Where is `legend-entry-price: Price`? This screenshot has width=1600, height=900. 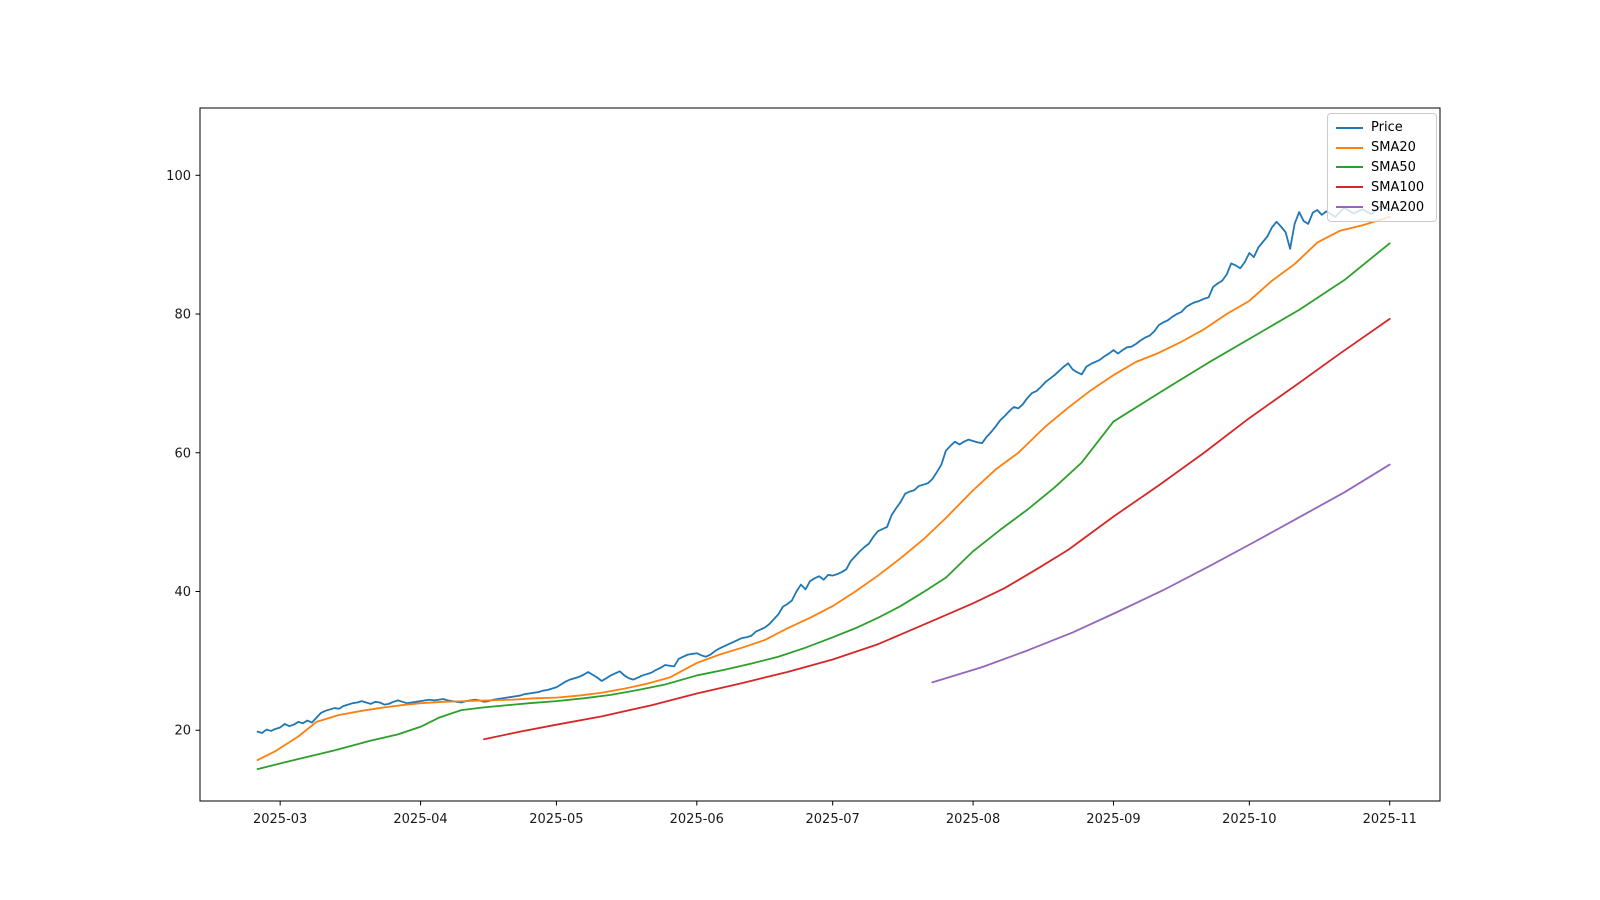 legend-entry-price: Price is located at coordinates (1382, 128).